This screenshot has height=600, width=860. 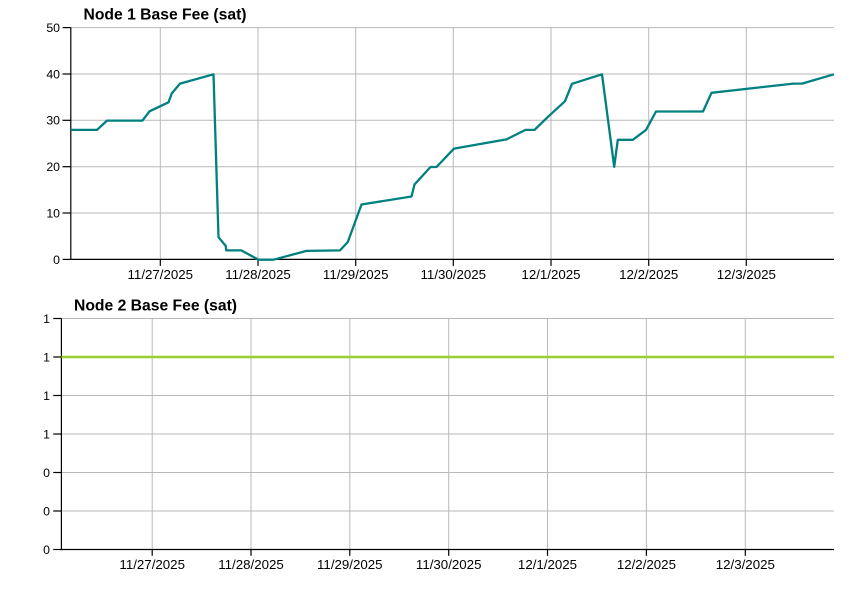 What do you see at coordinates (53, 121) in the screenshot?
I see `svg-text: 30` at bounding box center [53, 121].